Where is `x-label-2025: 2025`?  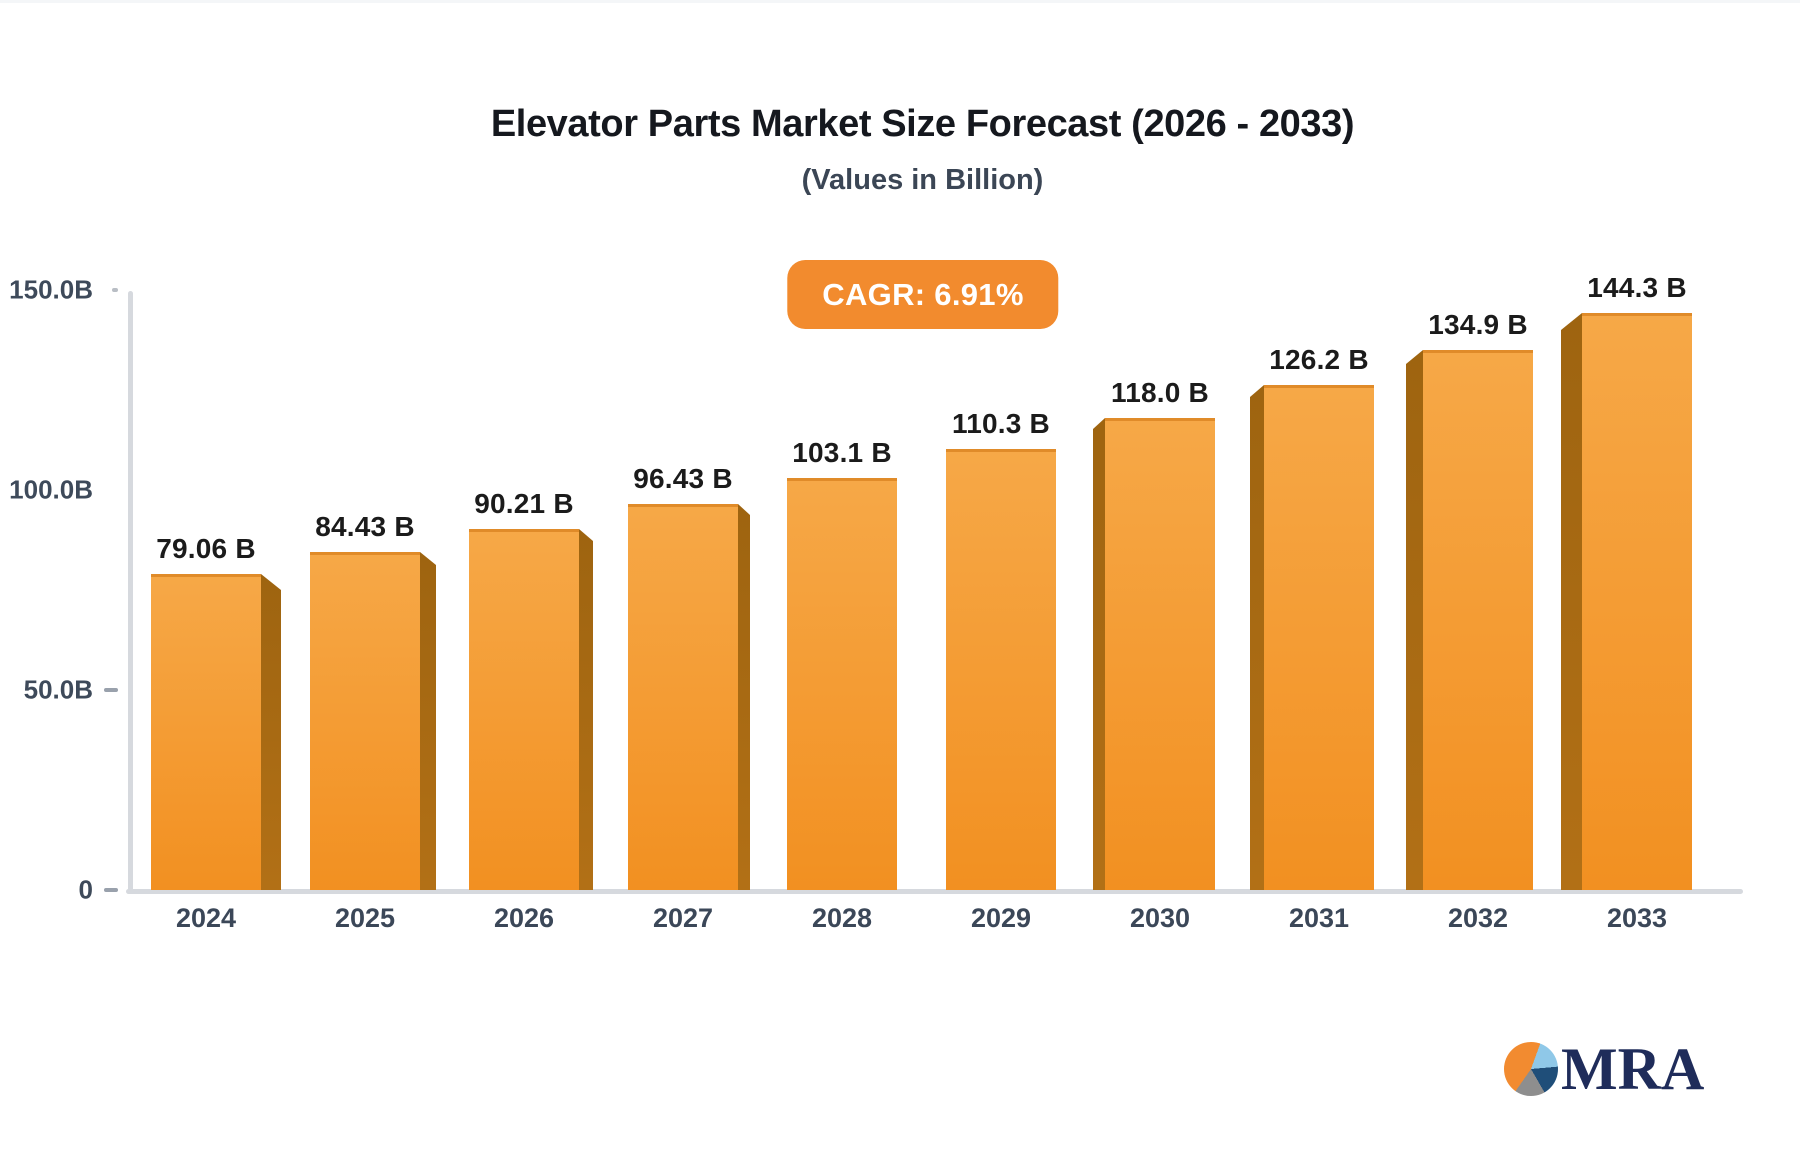
x-label-2025: 2025 is located at coordinates (365, 918).